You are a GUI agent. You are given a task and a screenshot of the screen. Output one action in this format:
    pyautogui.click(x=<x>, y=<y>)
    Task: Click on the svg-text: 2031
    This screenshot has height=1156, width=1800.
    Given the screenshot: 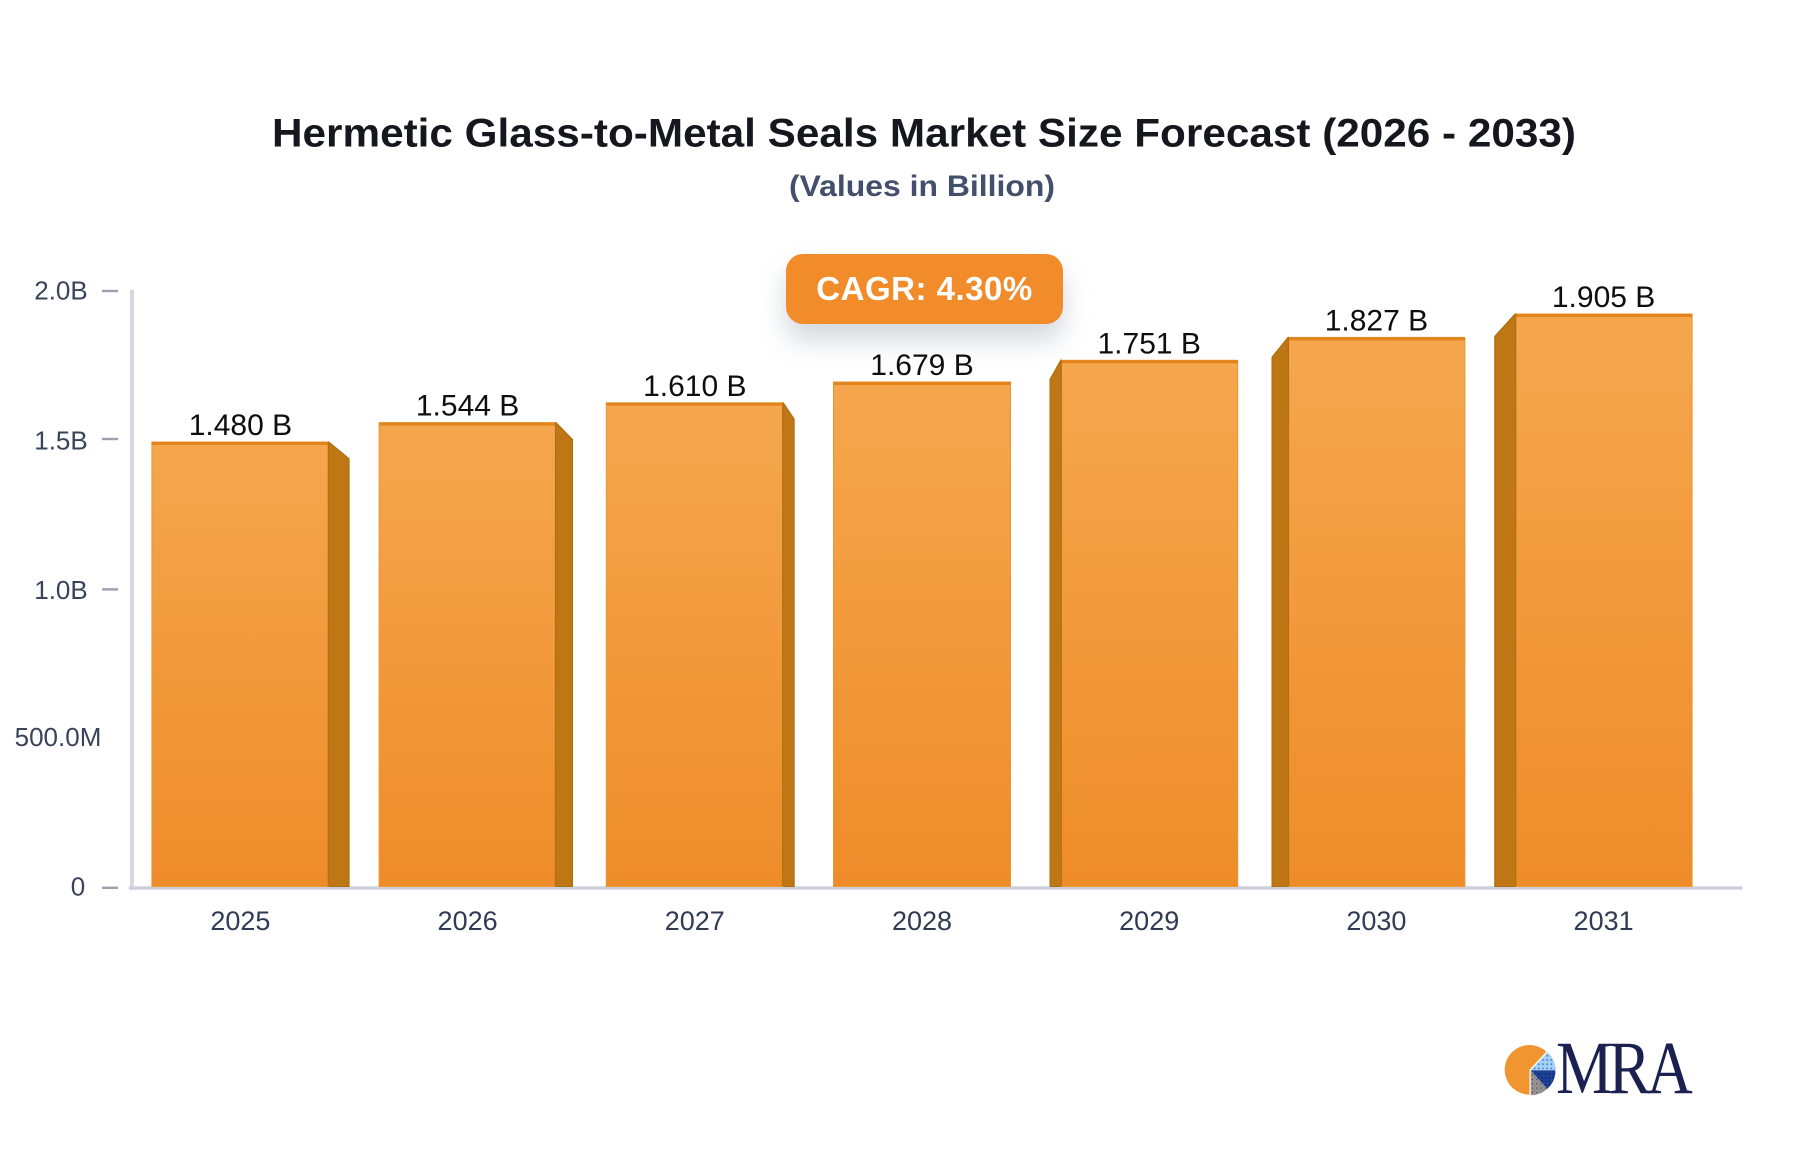 What is the action you would take?
    pyautogui.click(x=1604, y=921)
    